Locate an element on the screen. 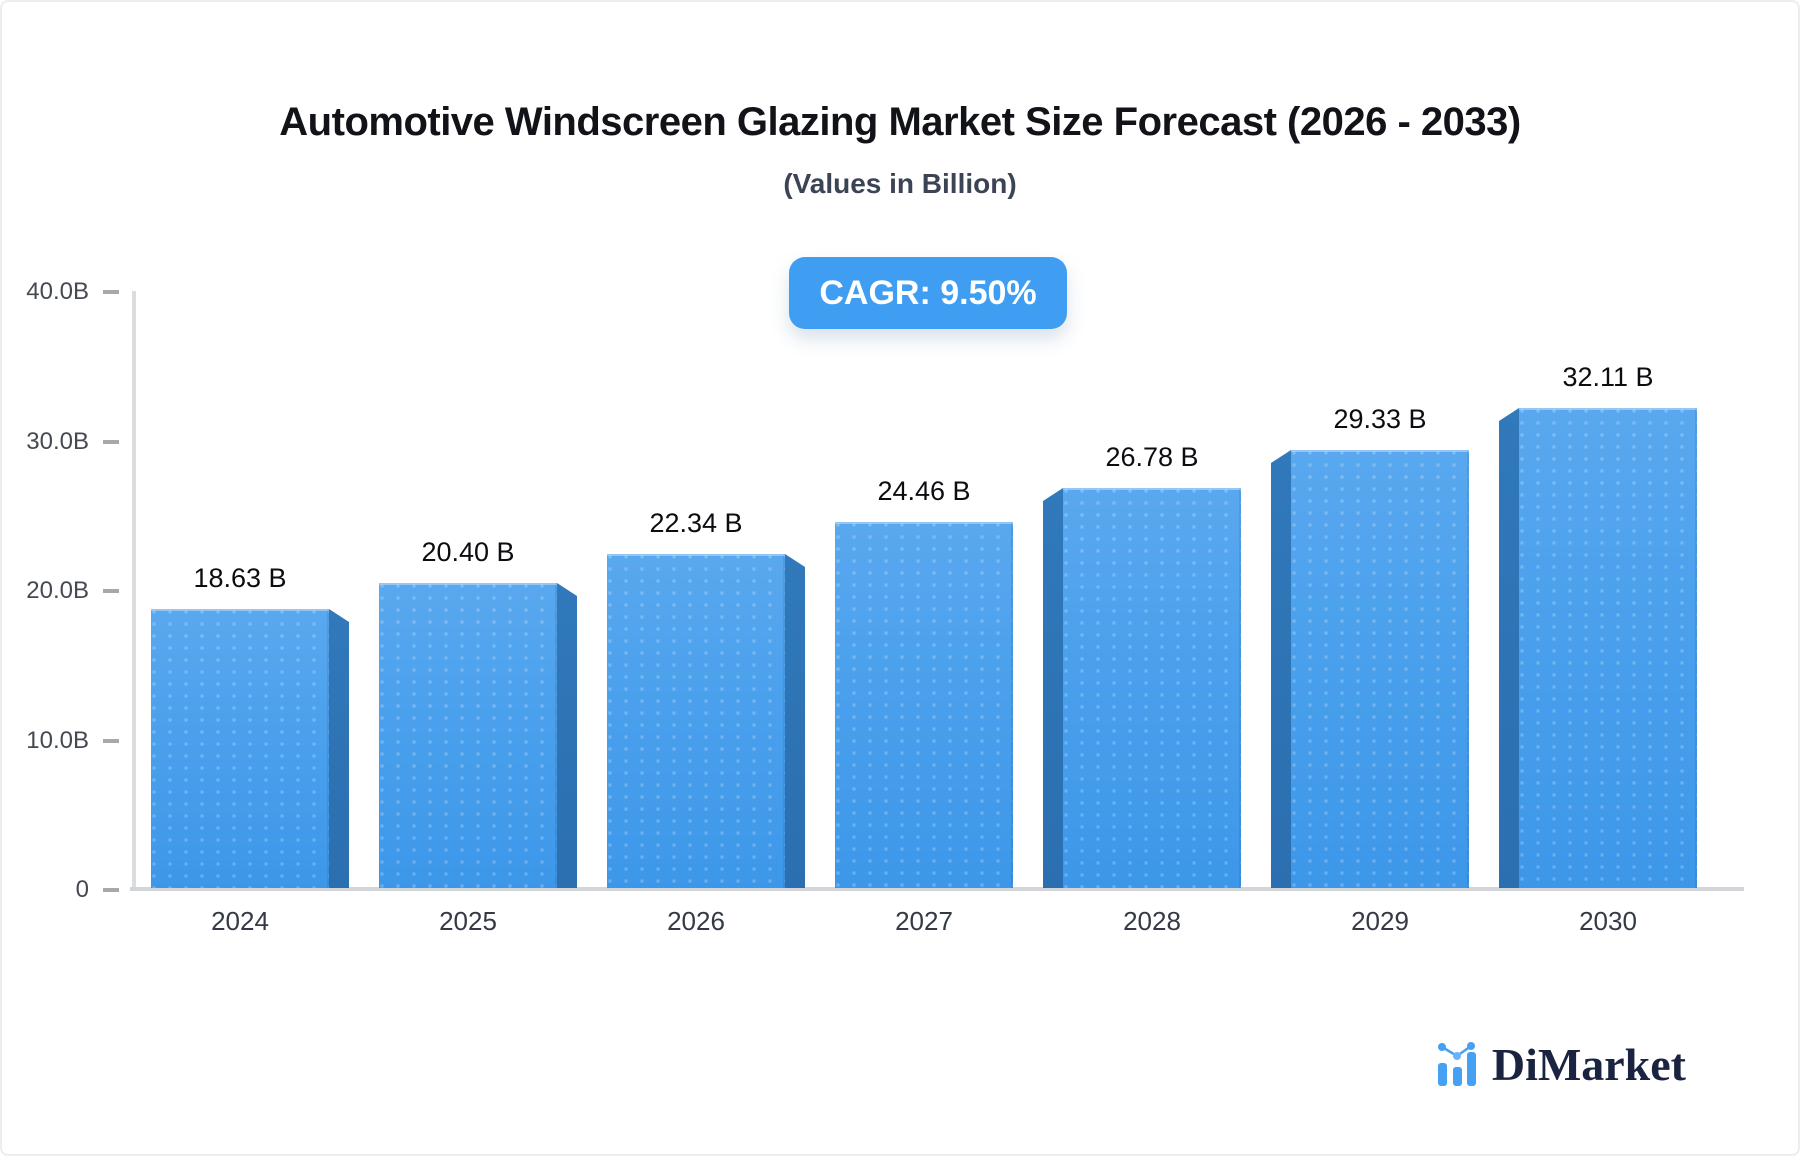 This screenshot has width=1800, height=1156. bar-2030 is located at coordinates (1608, 648).